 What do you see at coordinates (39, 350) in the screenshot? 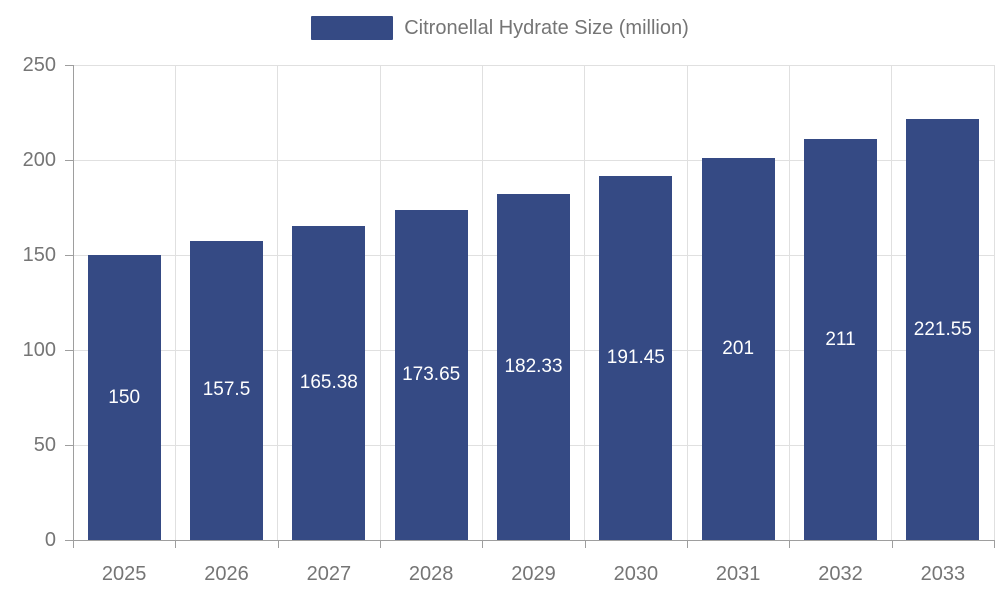
I see `y-tick-label: 100` at bounding box center [39, 350].